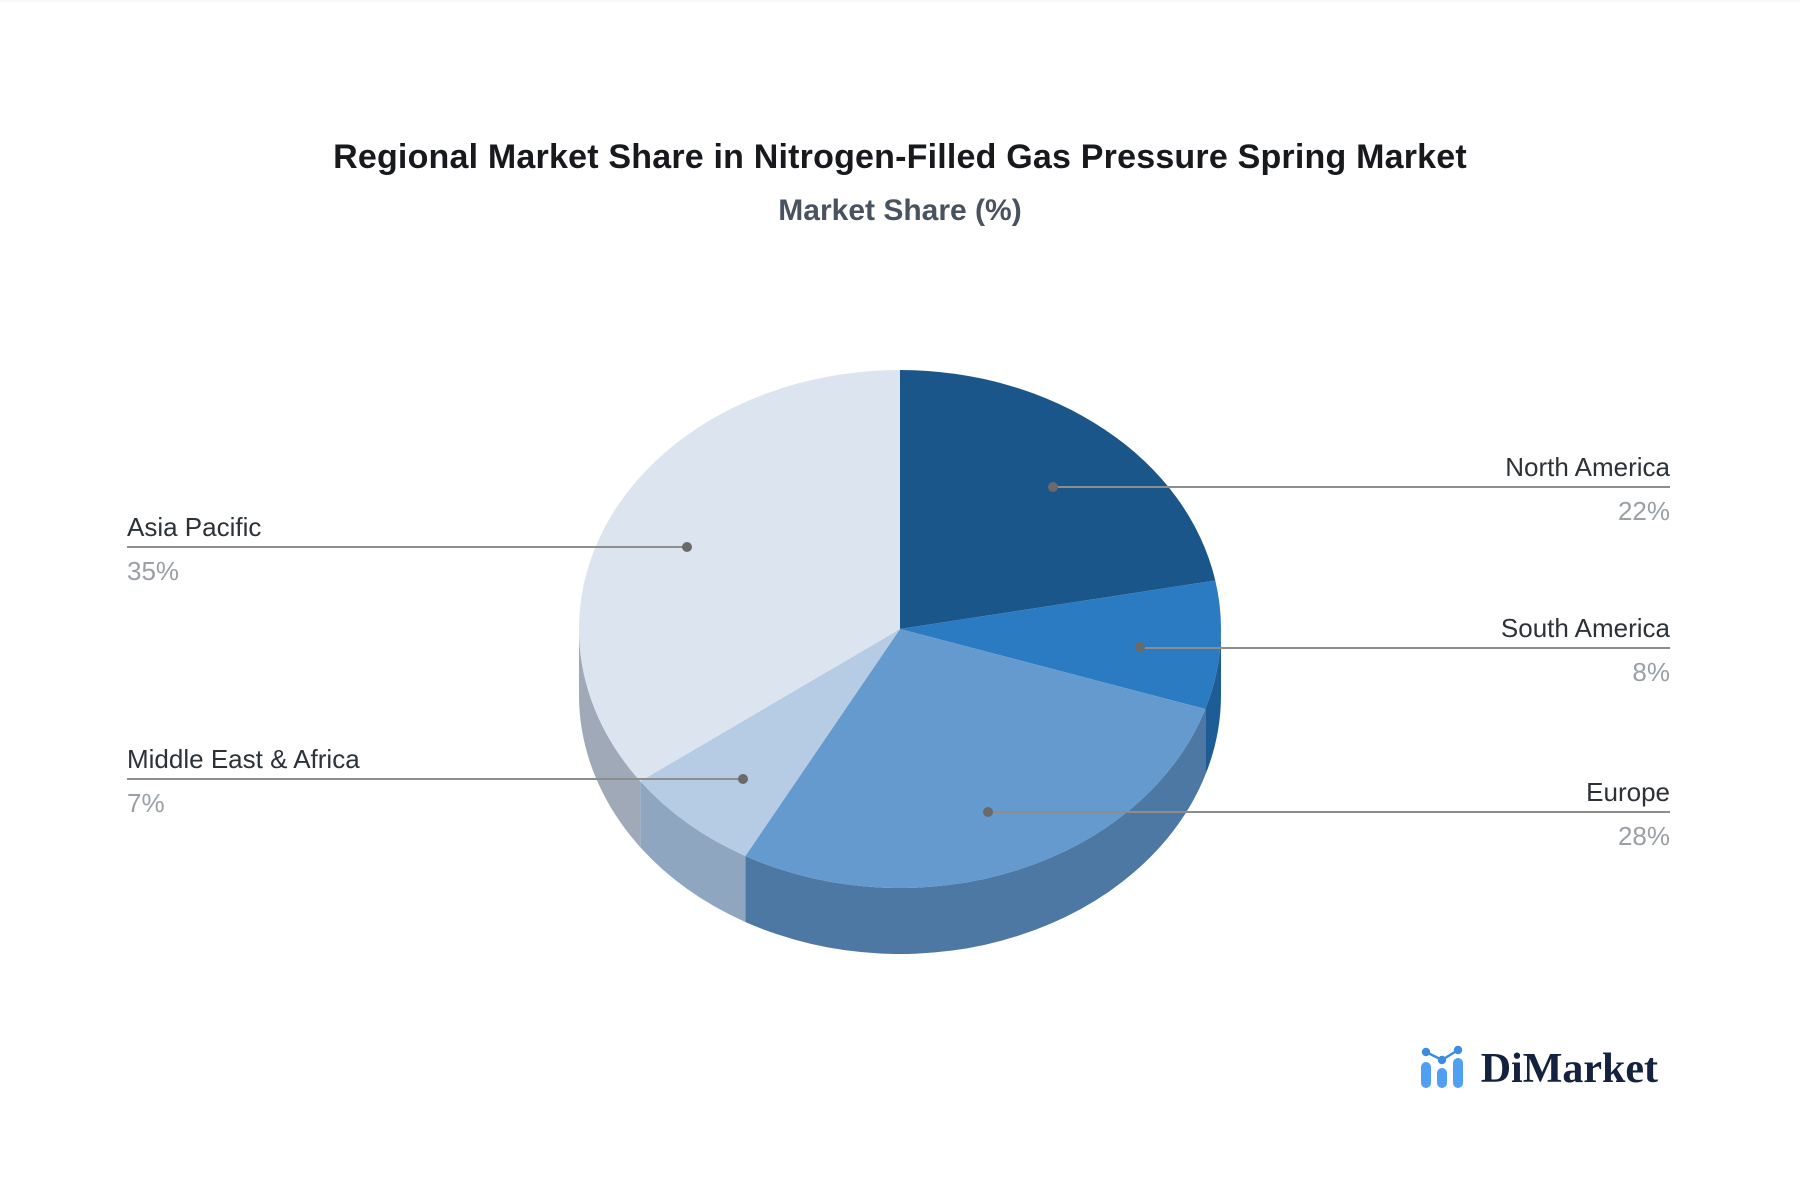 Image resolution: width=1800 pixels, height=1196 pixels. What do you see at coordinates (1569, 1069) in the screenshot?
I see `logo-text: DiMarket` at bounding box center [1569, 1069].